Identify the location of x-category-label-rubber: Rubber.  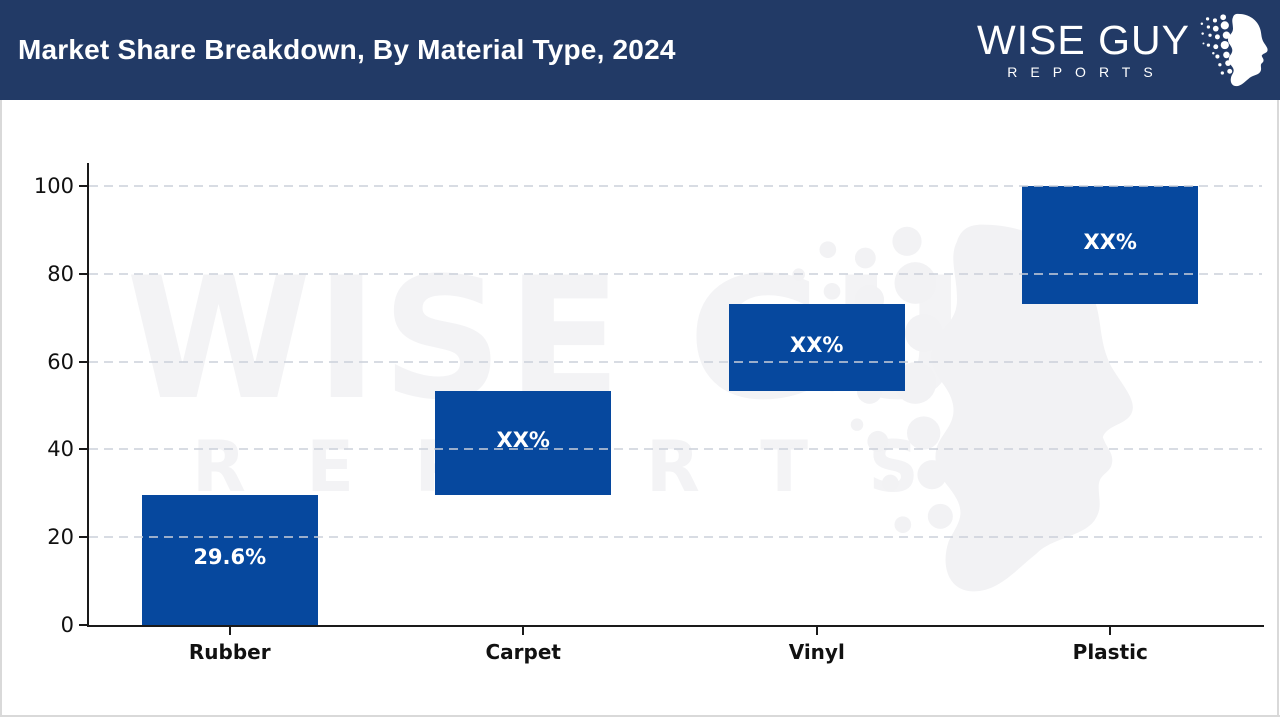
(229, 652).